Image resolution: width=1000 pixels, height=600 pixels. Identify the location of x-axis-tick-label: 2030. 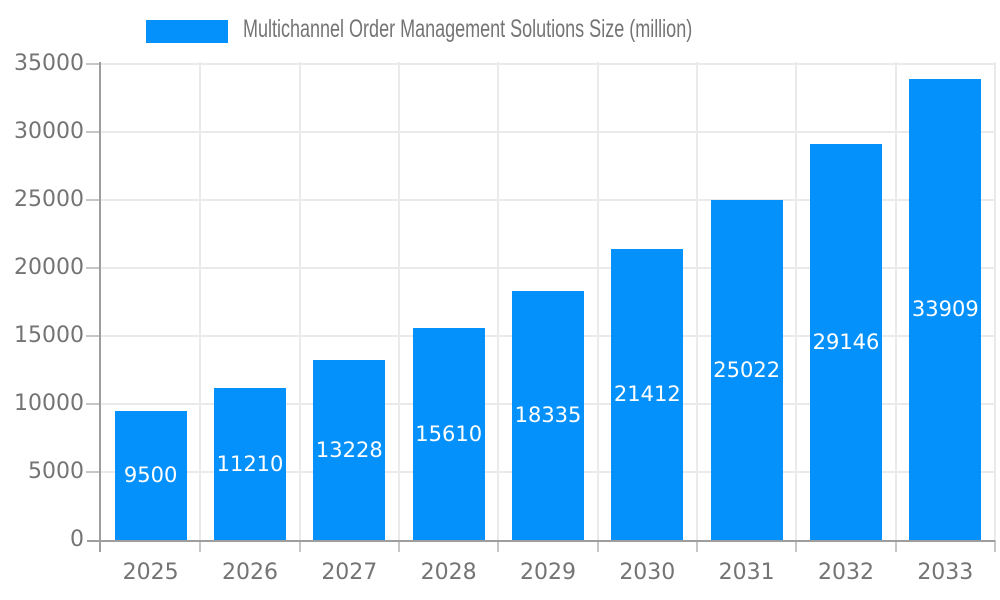
(647, 572).